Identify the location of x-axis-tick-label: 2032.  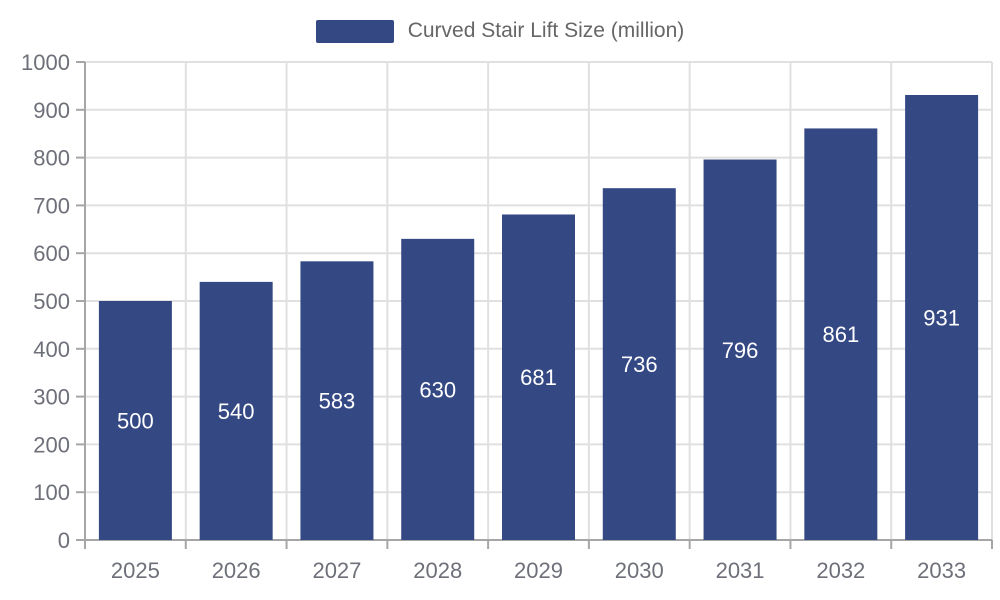
(840, 570).